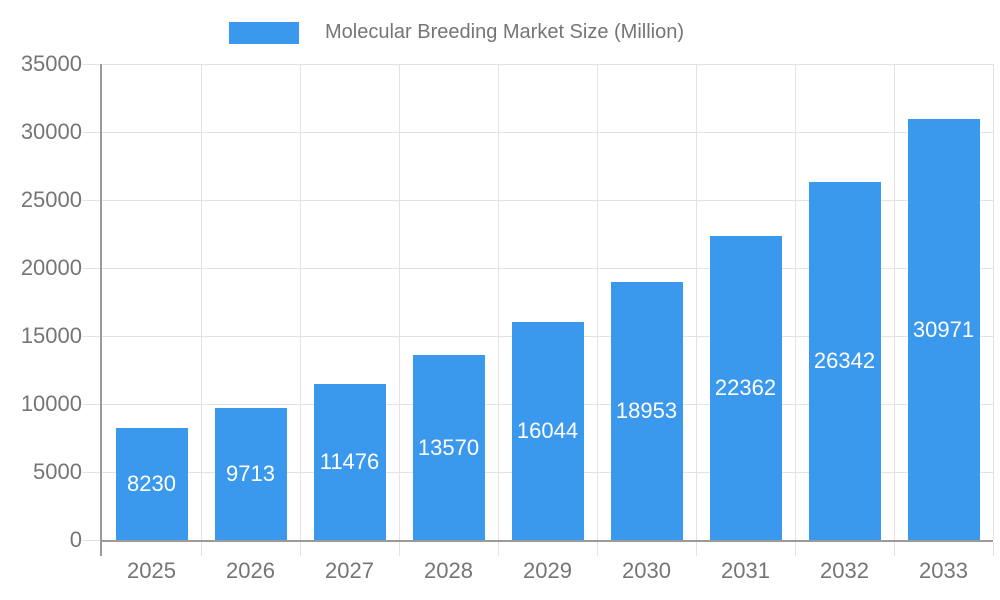 The height and width of the screenshot is (600, 1000). I want to click on y-axis-tick-label: 20000, so click(51, 267).